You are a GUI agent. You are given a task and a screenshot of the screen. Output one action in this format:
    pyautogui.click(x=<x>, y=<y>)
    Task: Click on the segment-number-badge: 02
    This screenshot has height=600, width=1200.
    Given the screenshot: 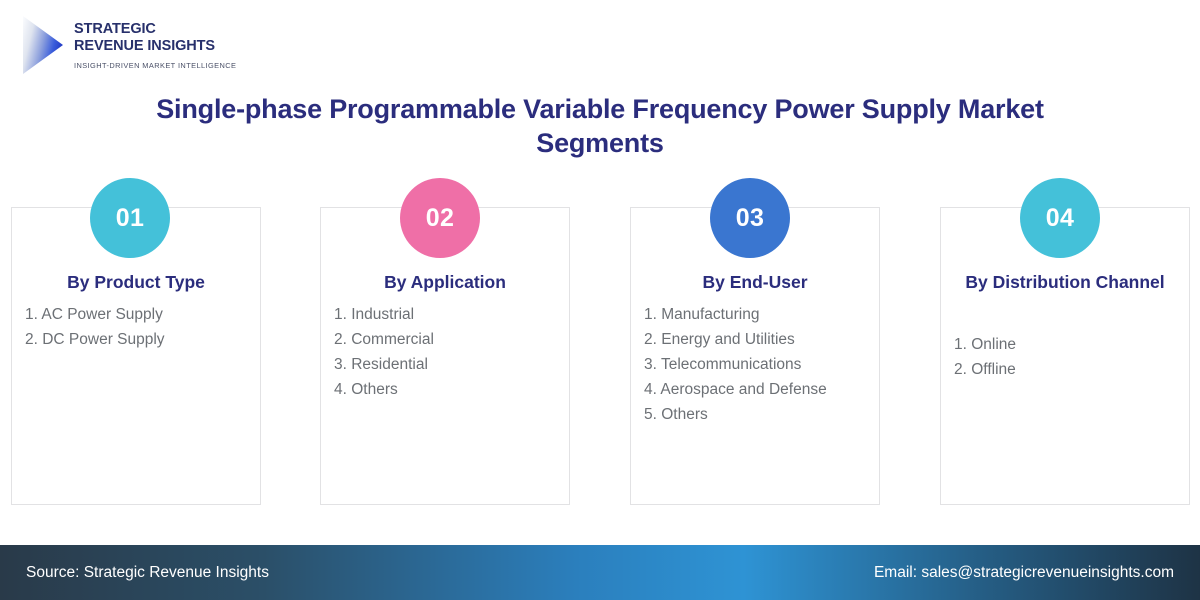 What is the action you would take?
    pyautogui.click(x=440, y=218)
    